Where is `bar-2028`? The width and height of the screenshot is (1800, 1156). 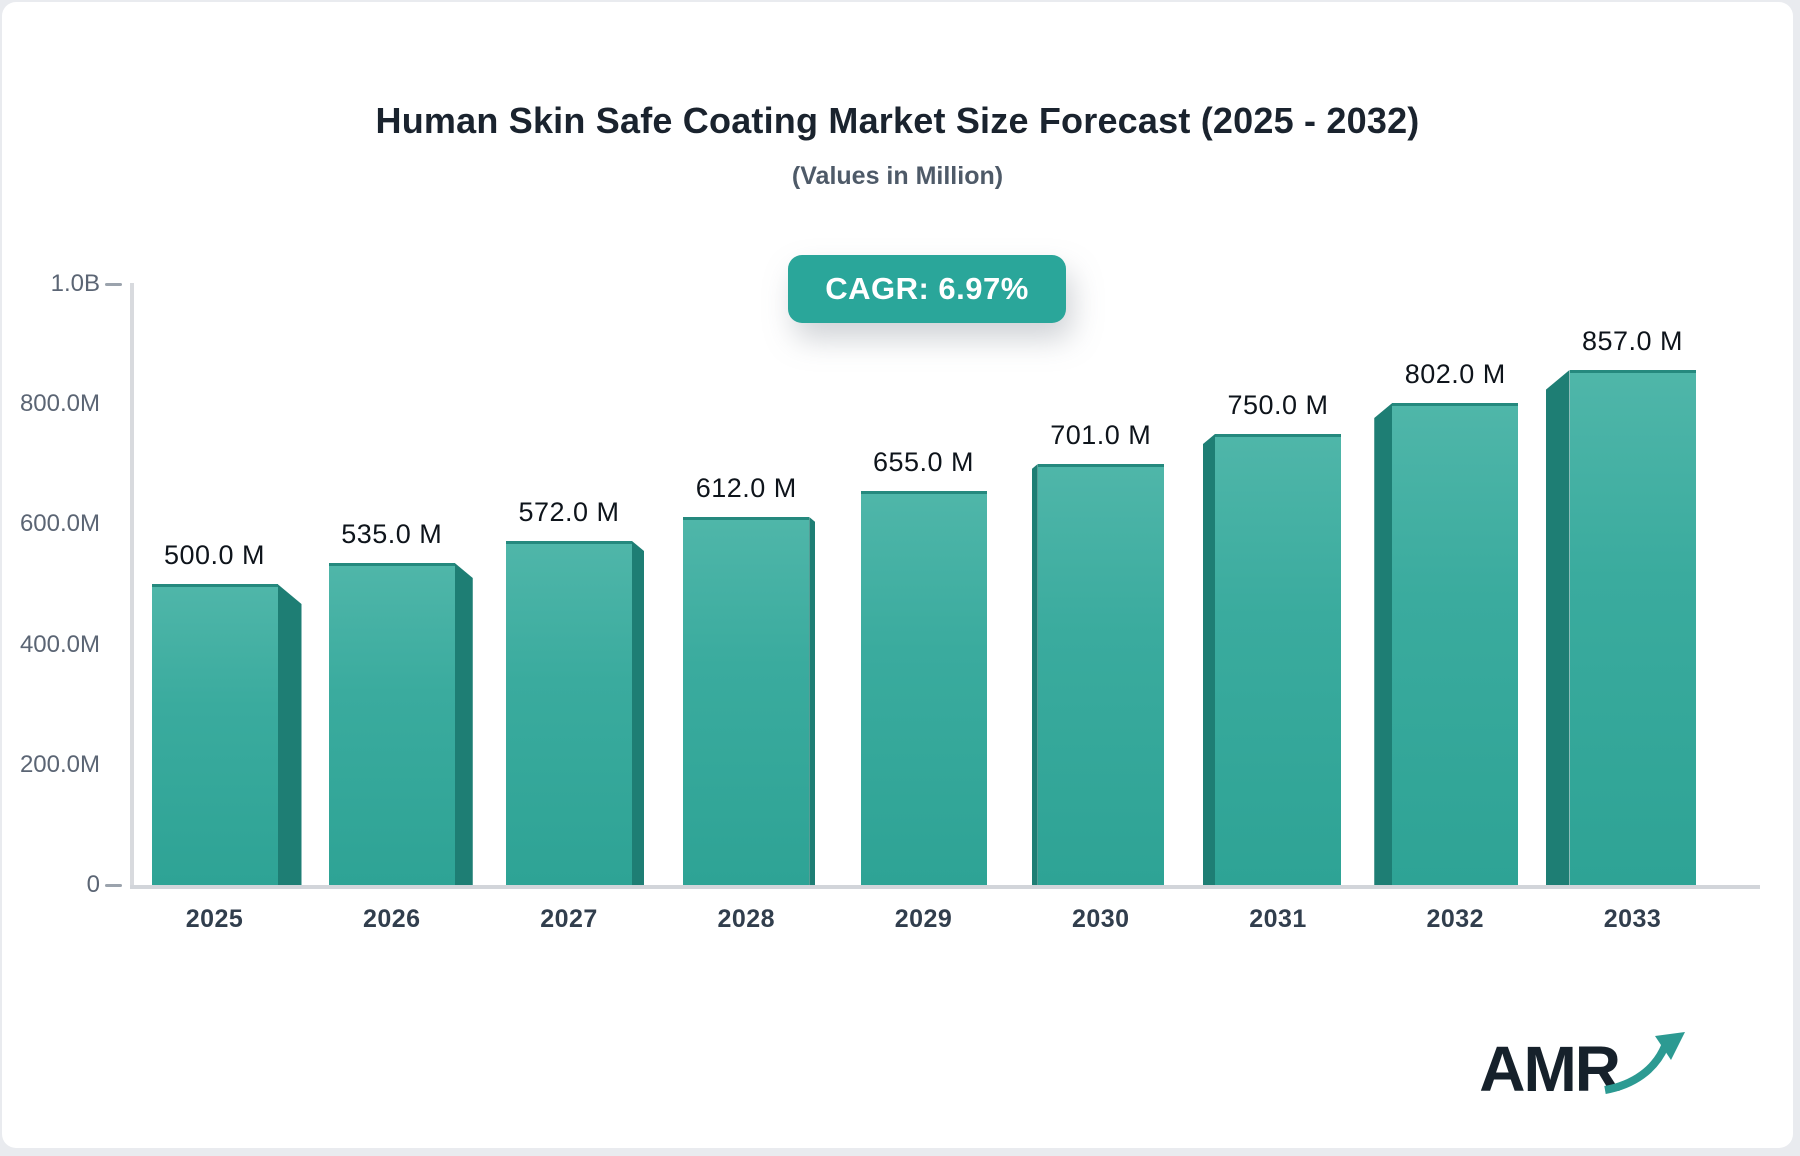 bar-2028 is located at coordinates (746, 701).